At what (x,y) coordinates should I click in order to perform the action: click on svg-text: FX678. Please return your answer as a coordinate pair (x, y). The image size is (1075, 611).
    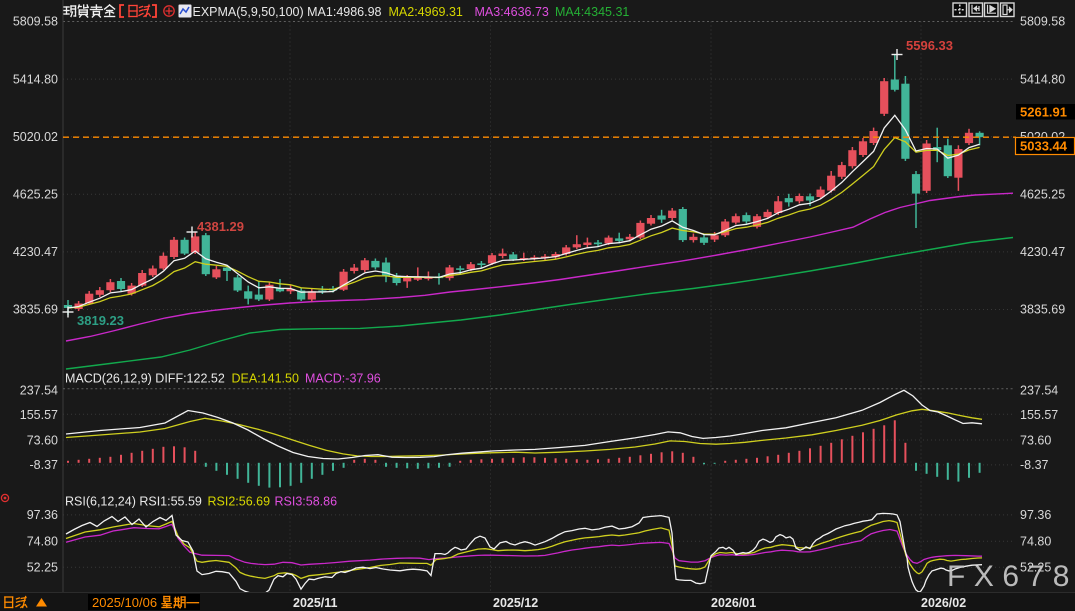
    Looking at the image, I should click on (1011, 576).